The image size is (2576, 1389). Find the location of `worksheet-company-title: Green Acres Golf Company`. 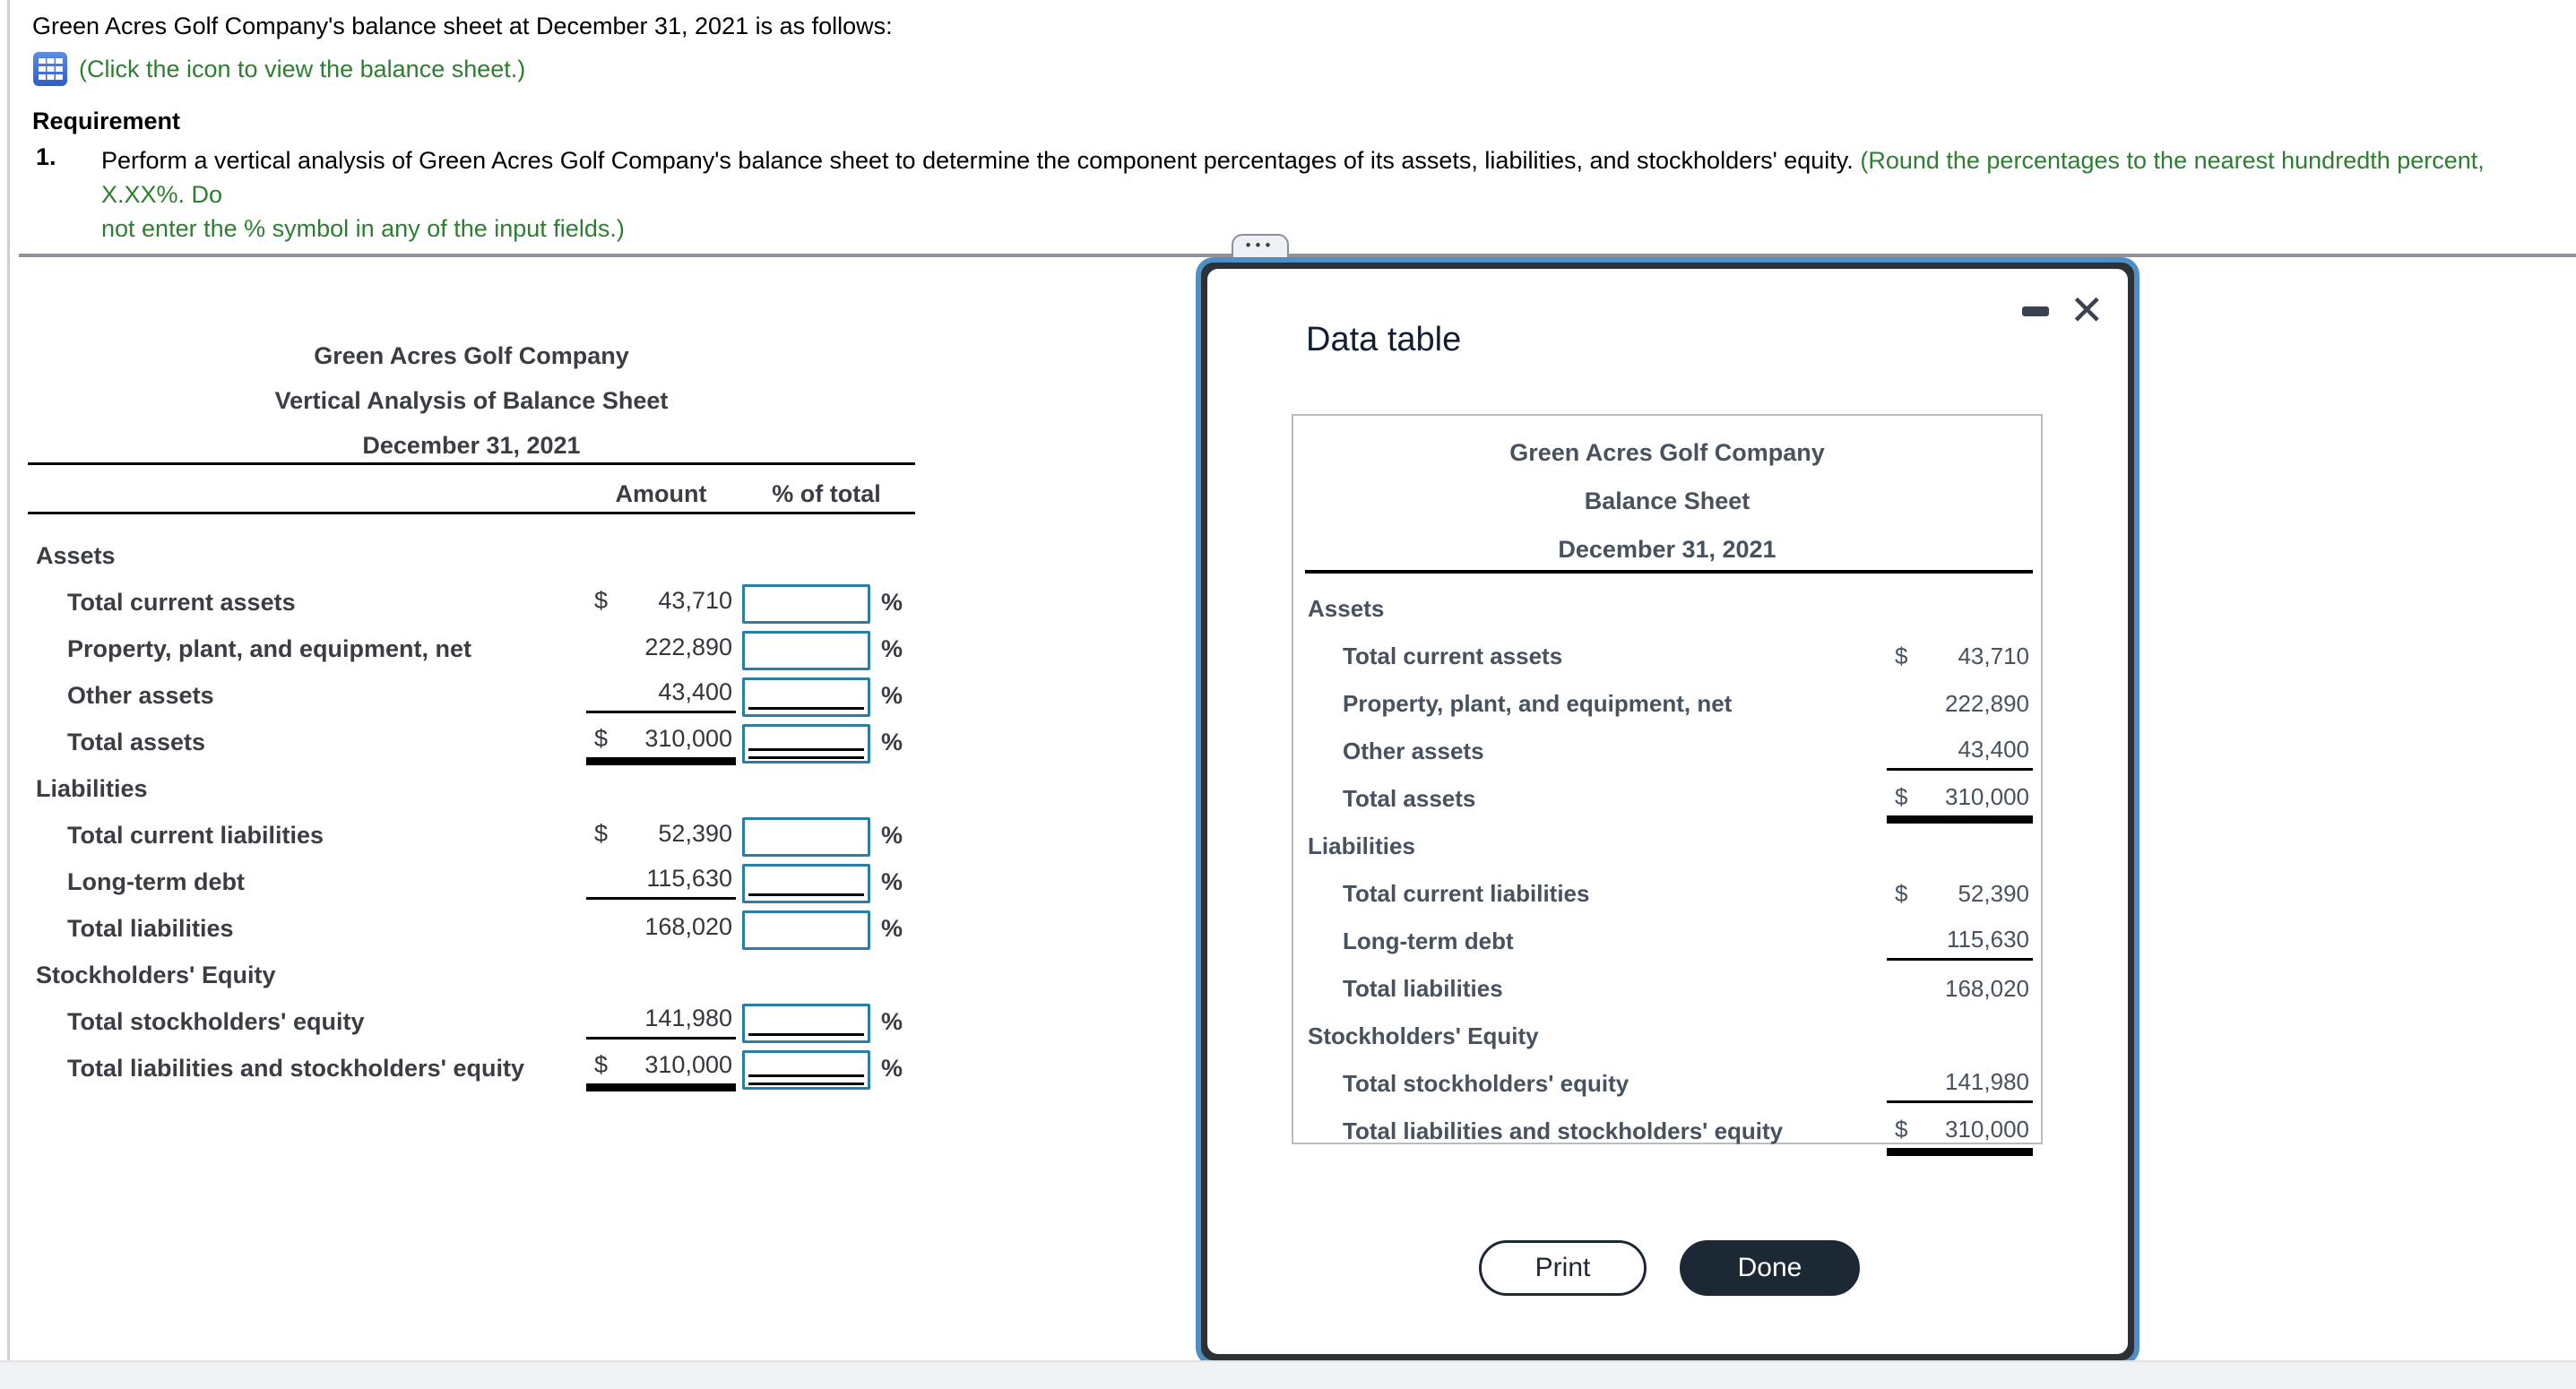

worksheet-company-title: Green Acres Golf Company is located at coordinates (471, 356).